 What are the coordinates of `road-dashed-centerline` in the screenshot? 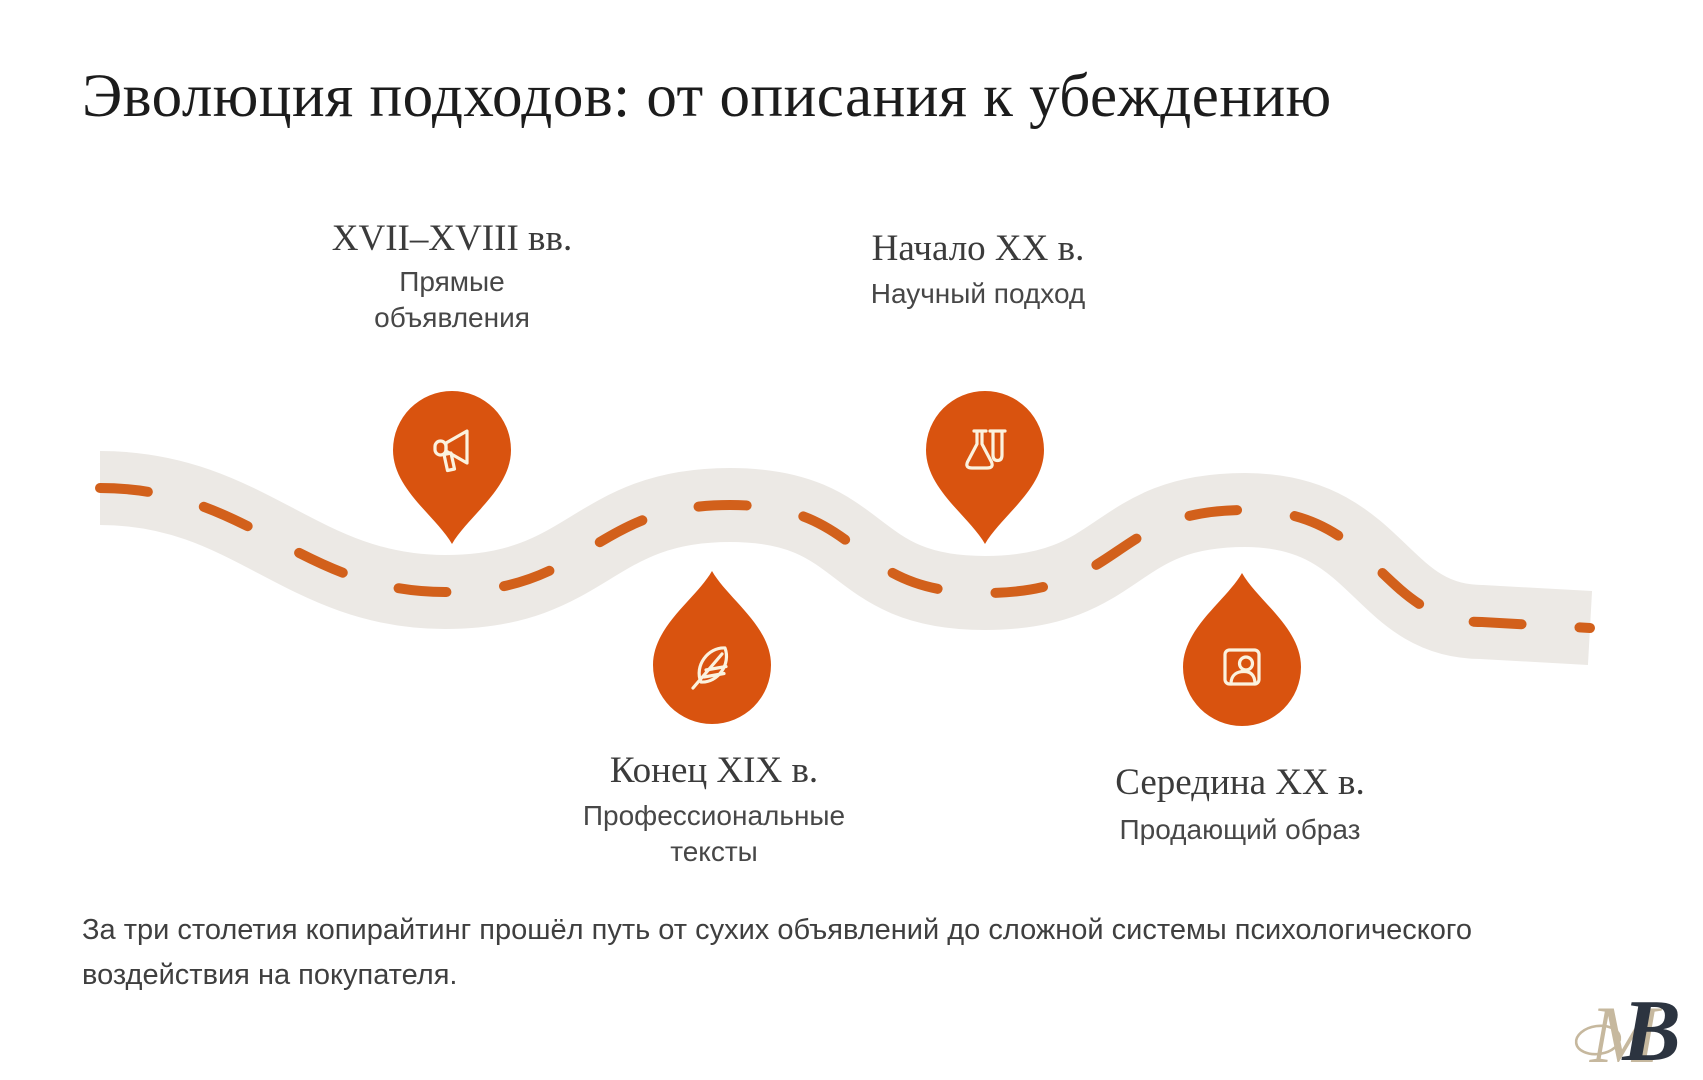 It's located at (845, 558).